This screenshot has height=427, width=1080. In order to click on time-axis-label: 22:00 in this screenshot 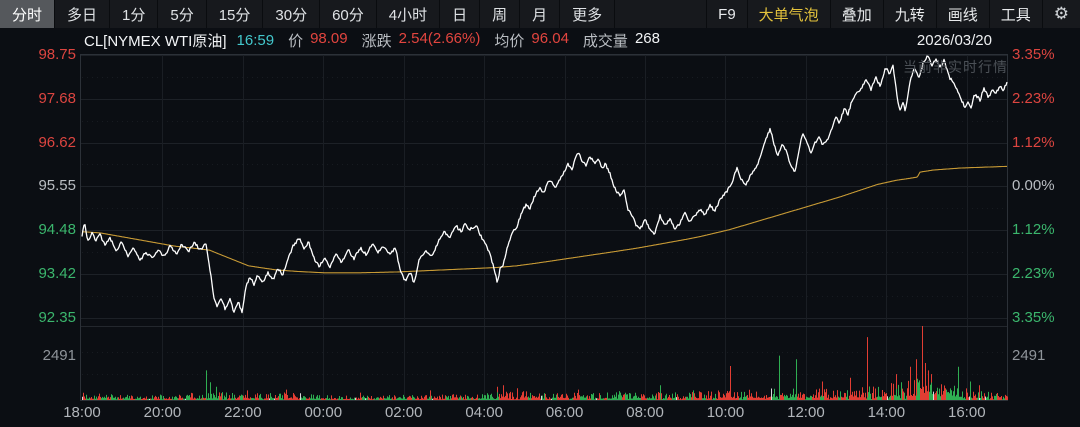, I will do `click(243, 412)`.